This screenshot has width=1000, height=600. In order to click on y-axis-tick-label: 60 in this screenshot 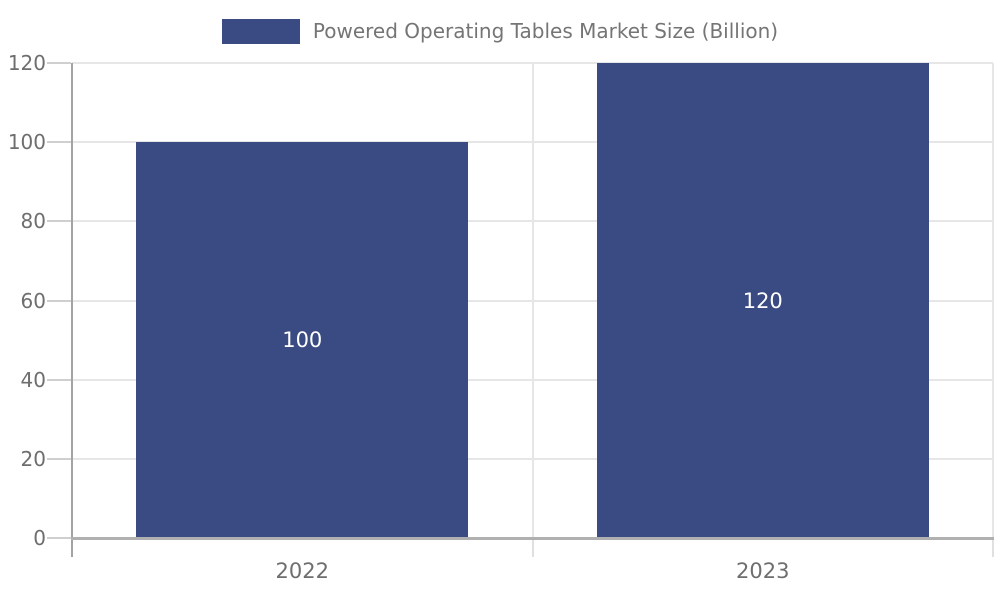, I will do `click(33, 300)`.